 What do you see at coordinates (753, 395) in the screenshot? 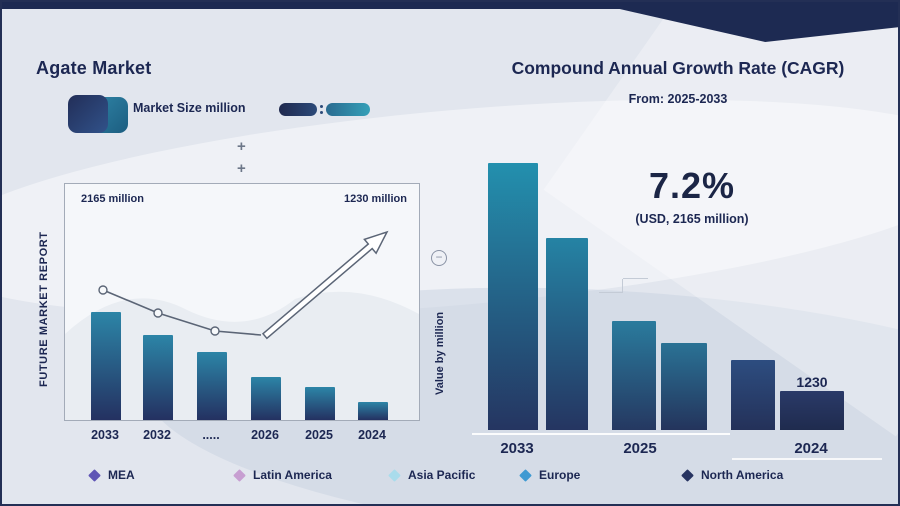
I see `right-bar-2024-a` at bounding box center [753, 395].